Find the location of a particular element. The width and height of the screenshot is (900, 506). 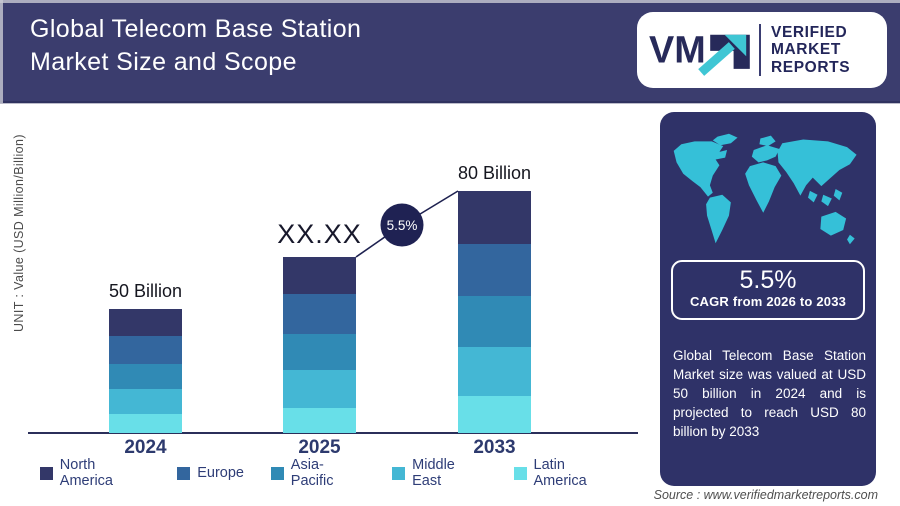

x-tick-2033: 2033 is located at coordinates (494, 447).